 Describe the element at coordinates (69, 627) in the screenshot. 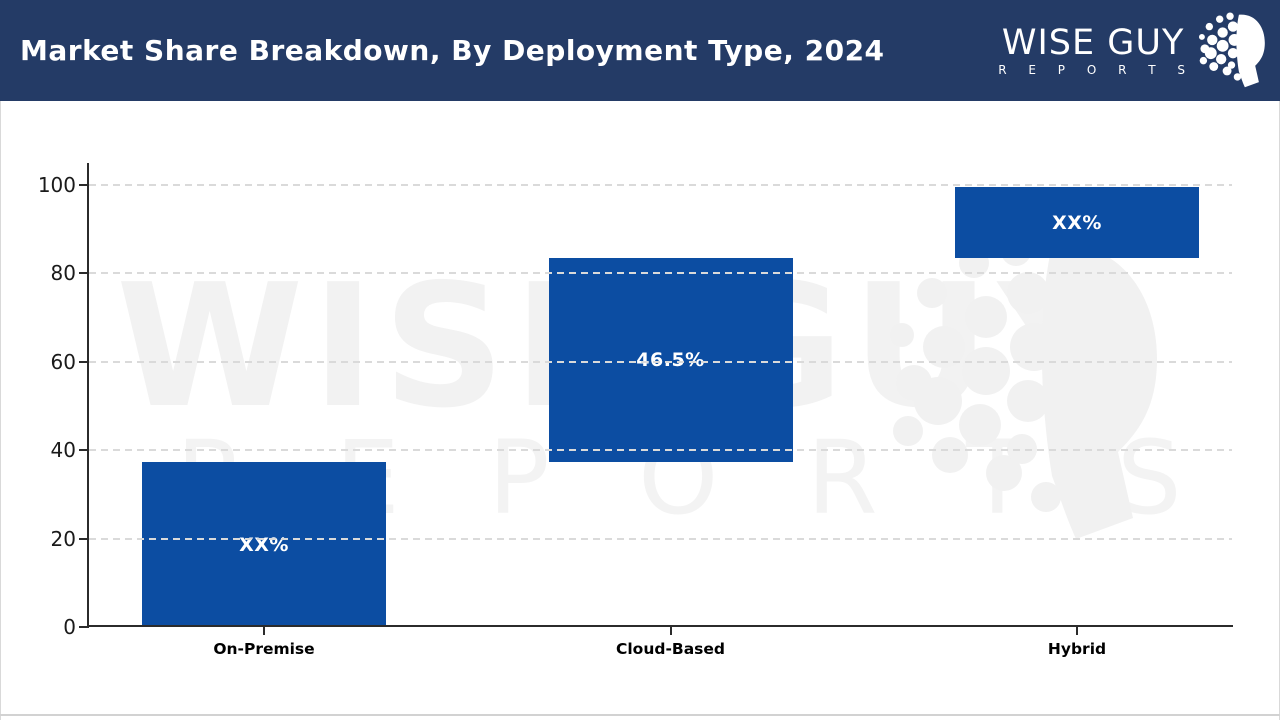

I see `y-tick-label-0: 0` at that location.